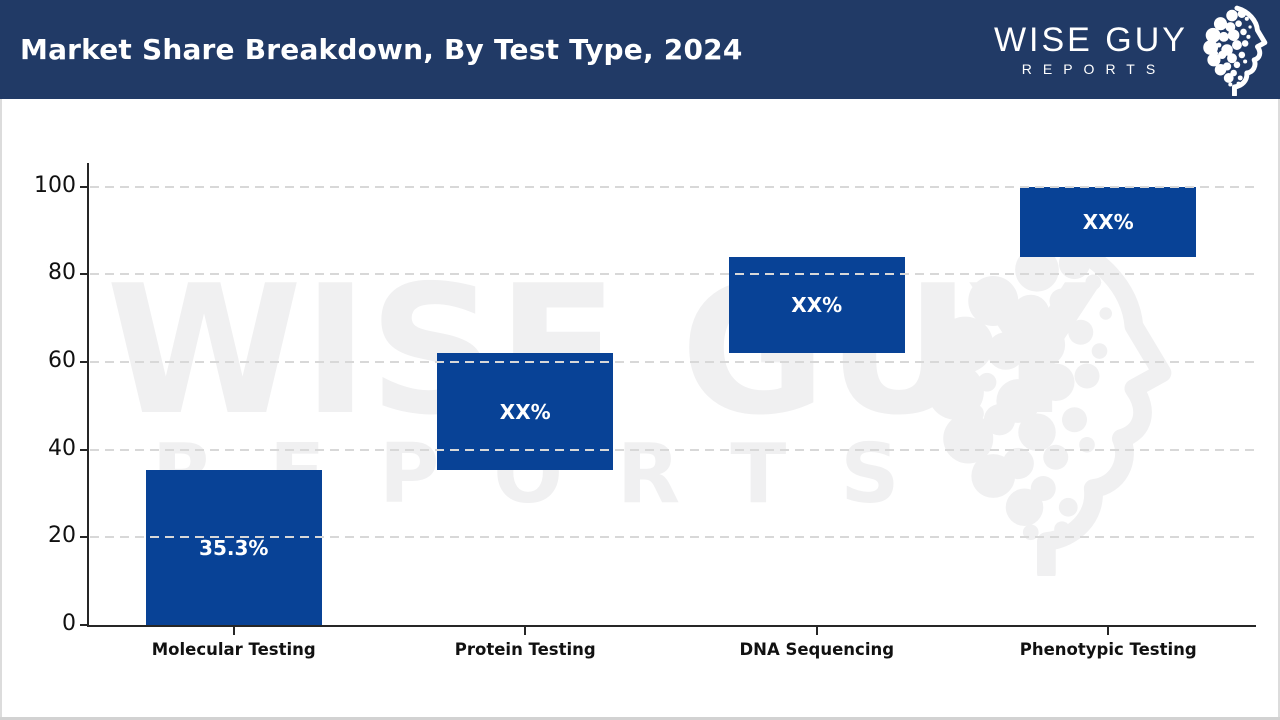  What do you see at coordinates (1, 408) in the screenshot?
I see `page-border-left` at bounding box center [1, 408].